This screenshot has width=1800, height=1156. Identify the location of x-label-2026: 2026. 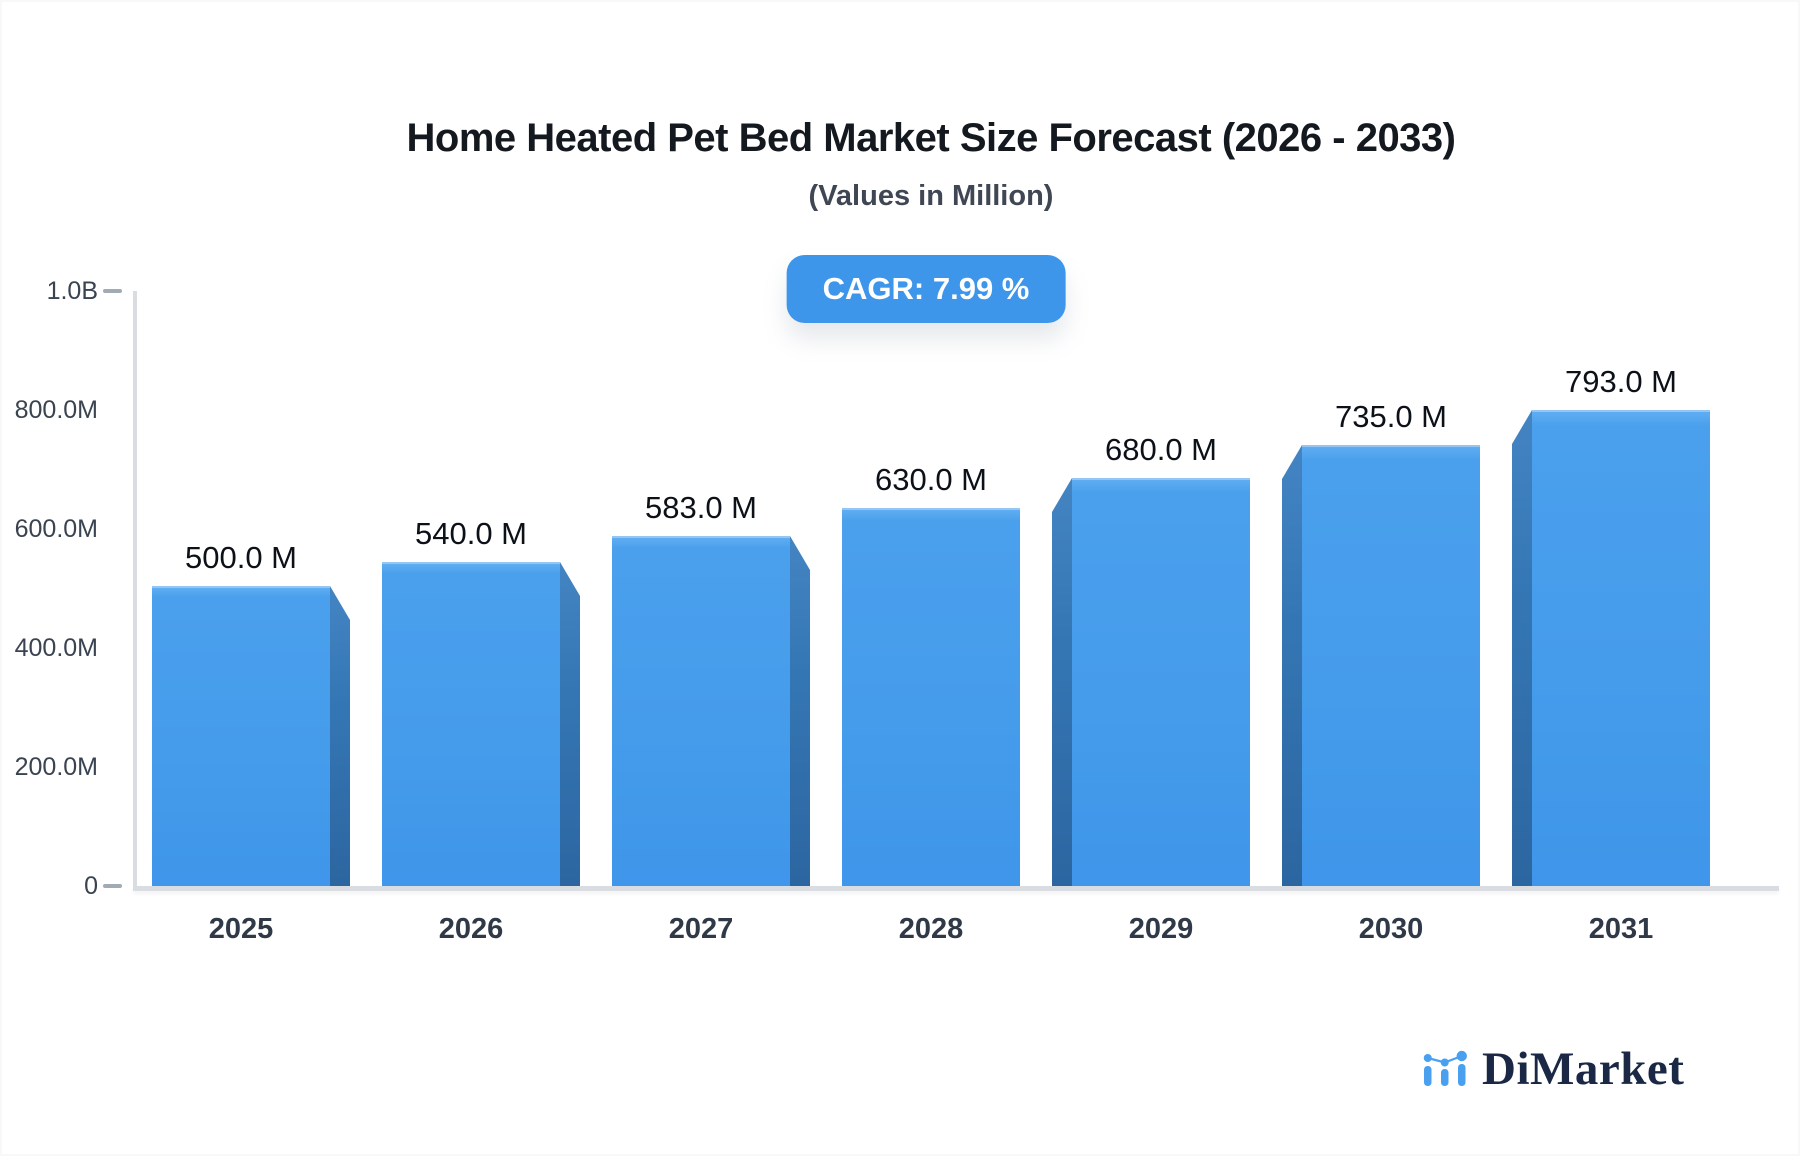
(471, 929).